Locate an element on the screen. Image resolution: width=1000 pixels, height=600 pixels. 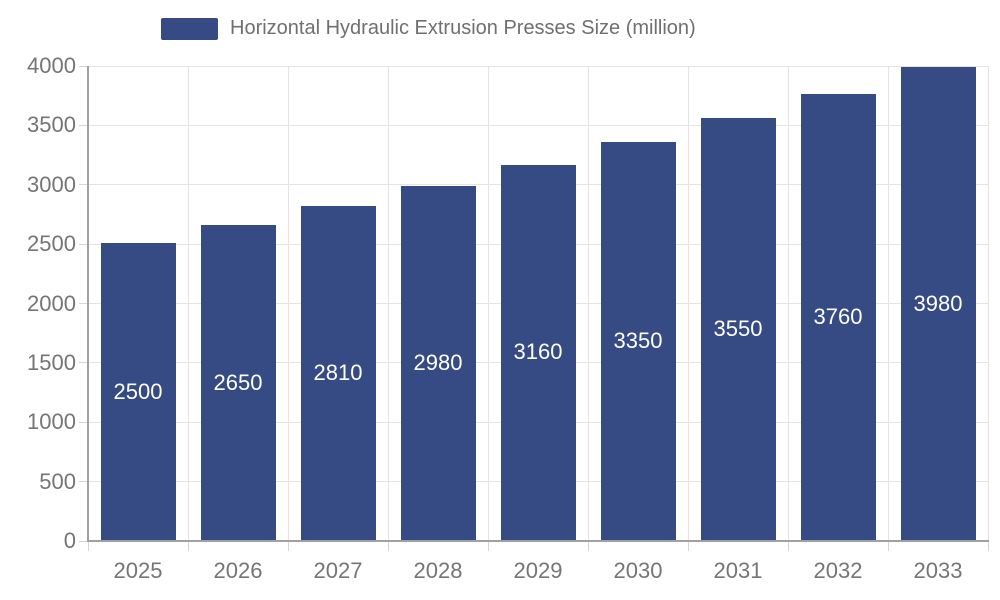
bar: 2650 is located at coordinates (238, 382).